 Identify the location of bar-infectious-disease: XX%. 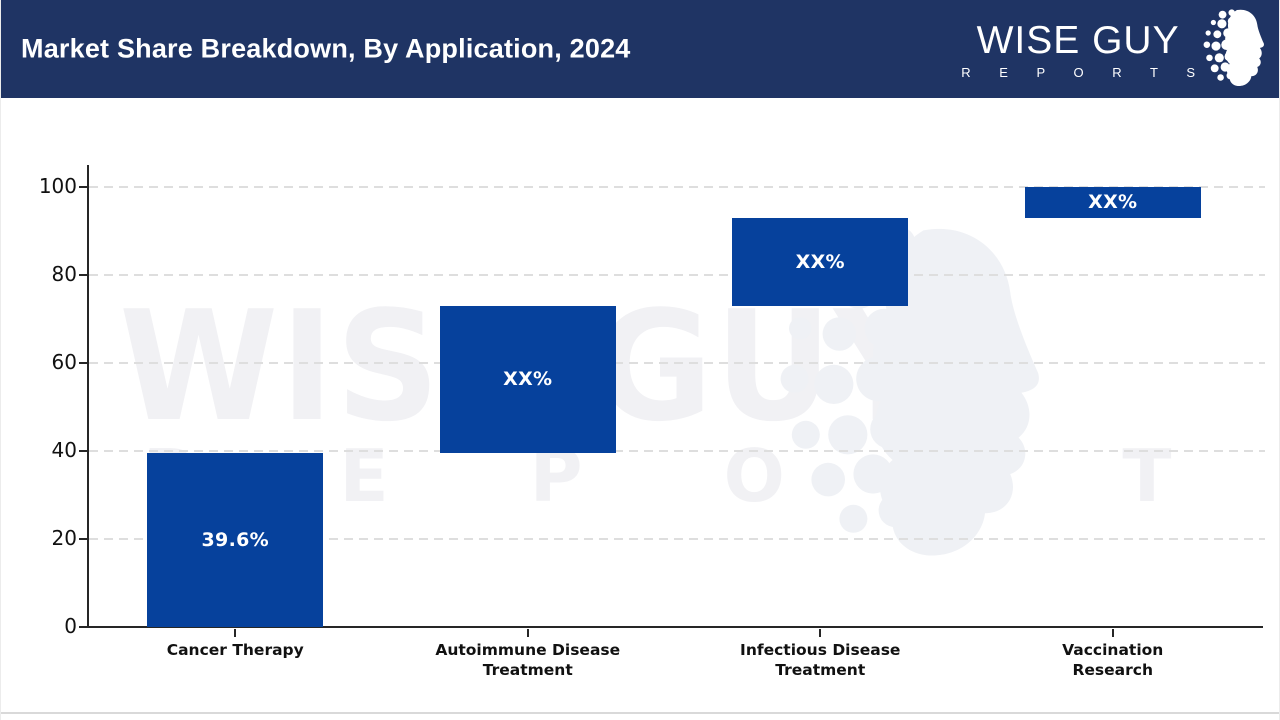
(820, 261).